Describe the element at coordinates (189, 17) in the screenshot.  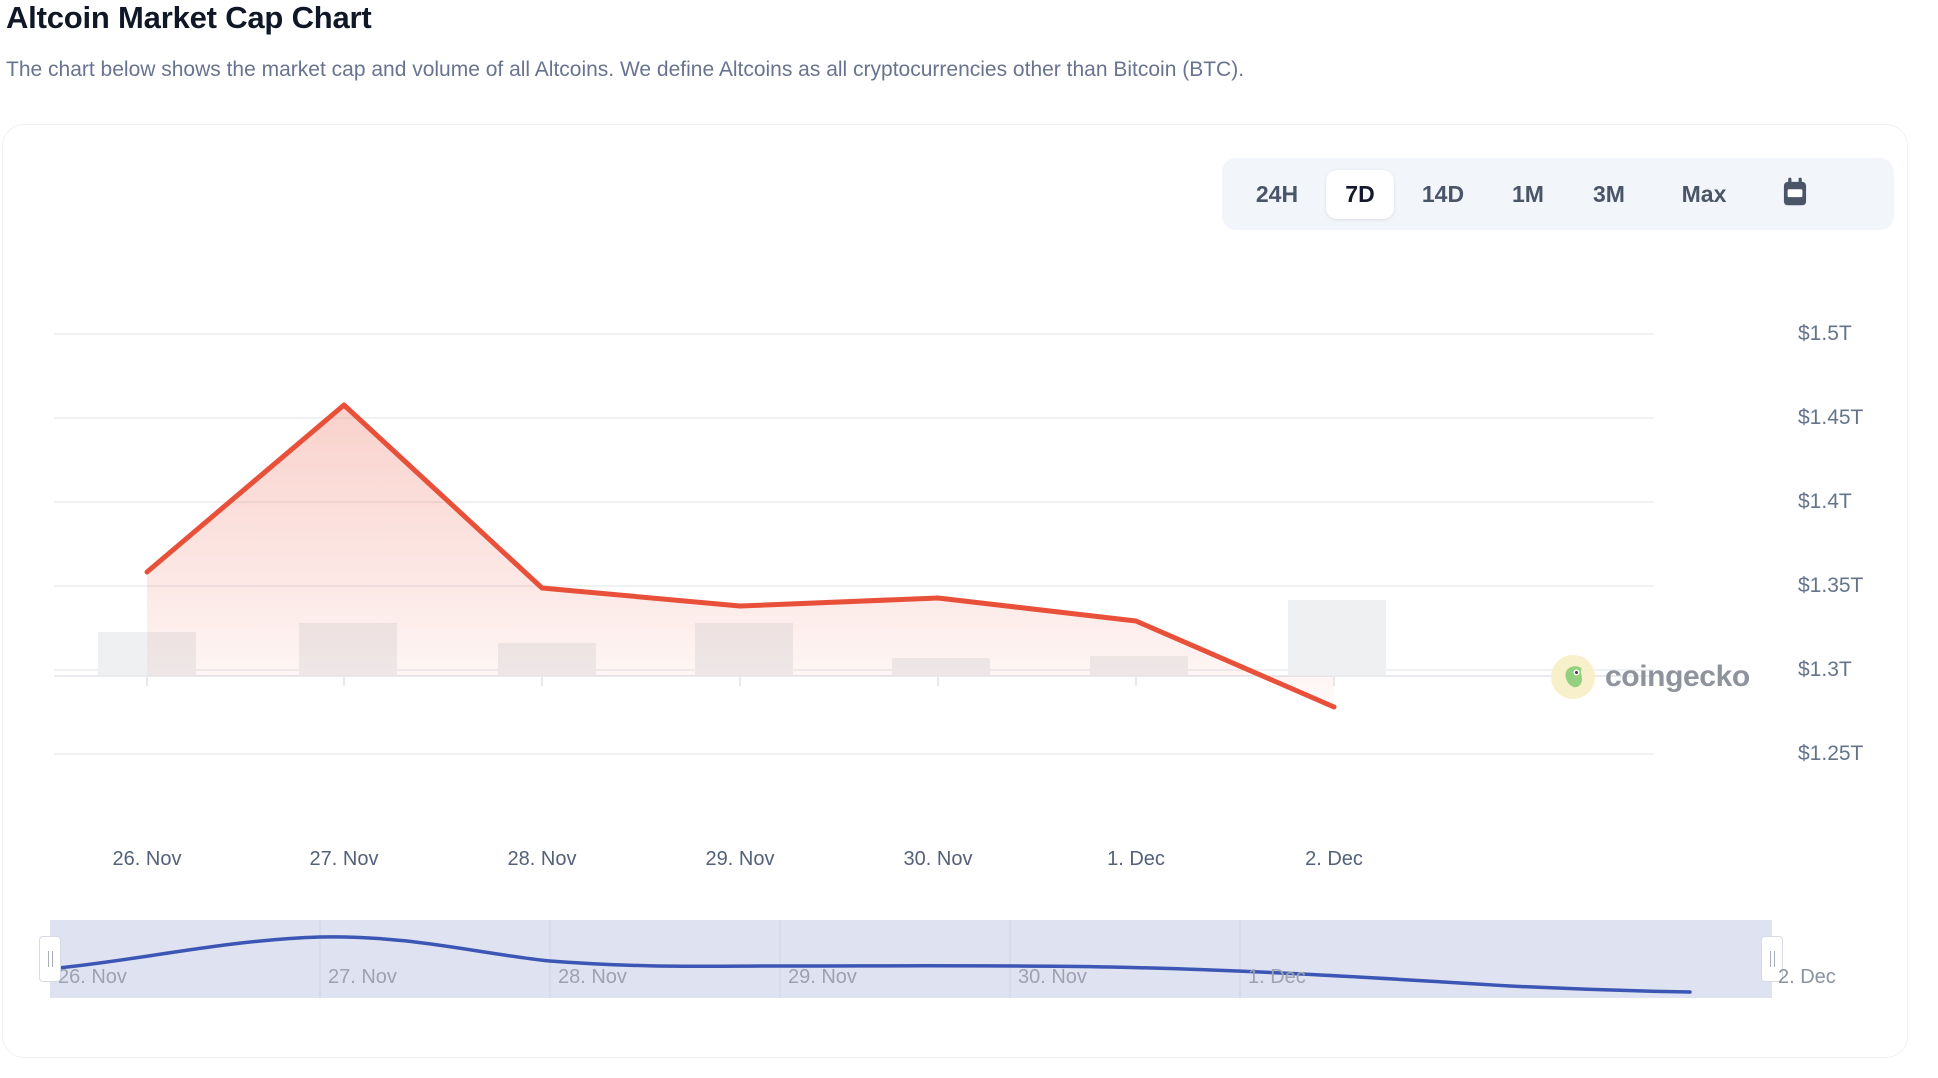
I see `page-title: Altcoin Market Cap Chart` at that location.